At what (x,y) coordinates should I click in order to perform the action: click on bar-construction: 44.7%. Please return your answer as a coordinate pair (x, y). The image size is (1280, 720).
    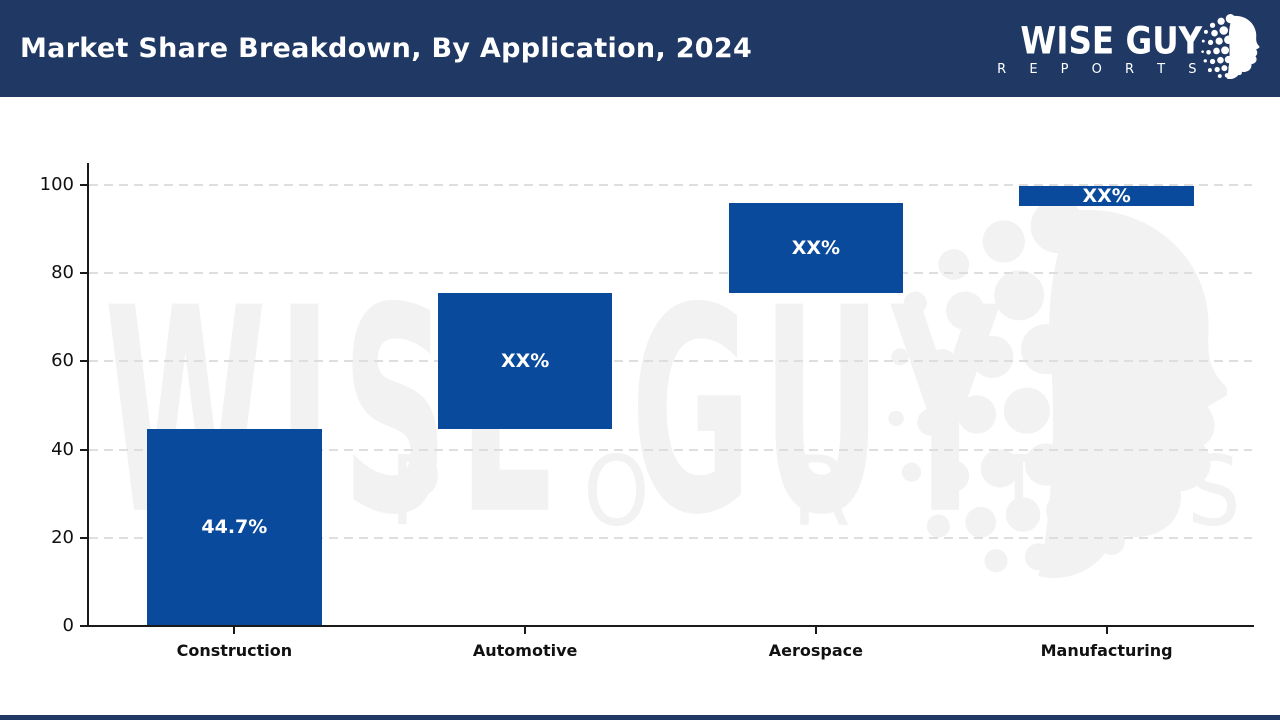
    Looking at the image, I should click on (234, 527).